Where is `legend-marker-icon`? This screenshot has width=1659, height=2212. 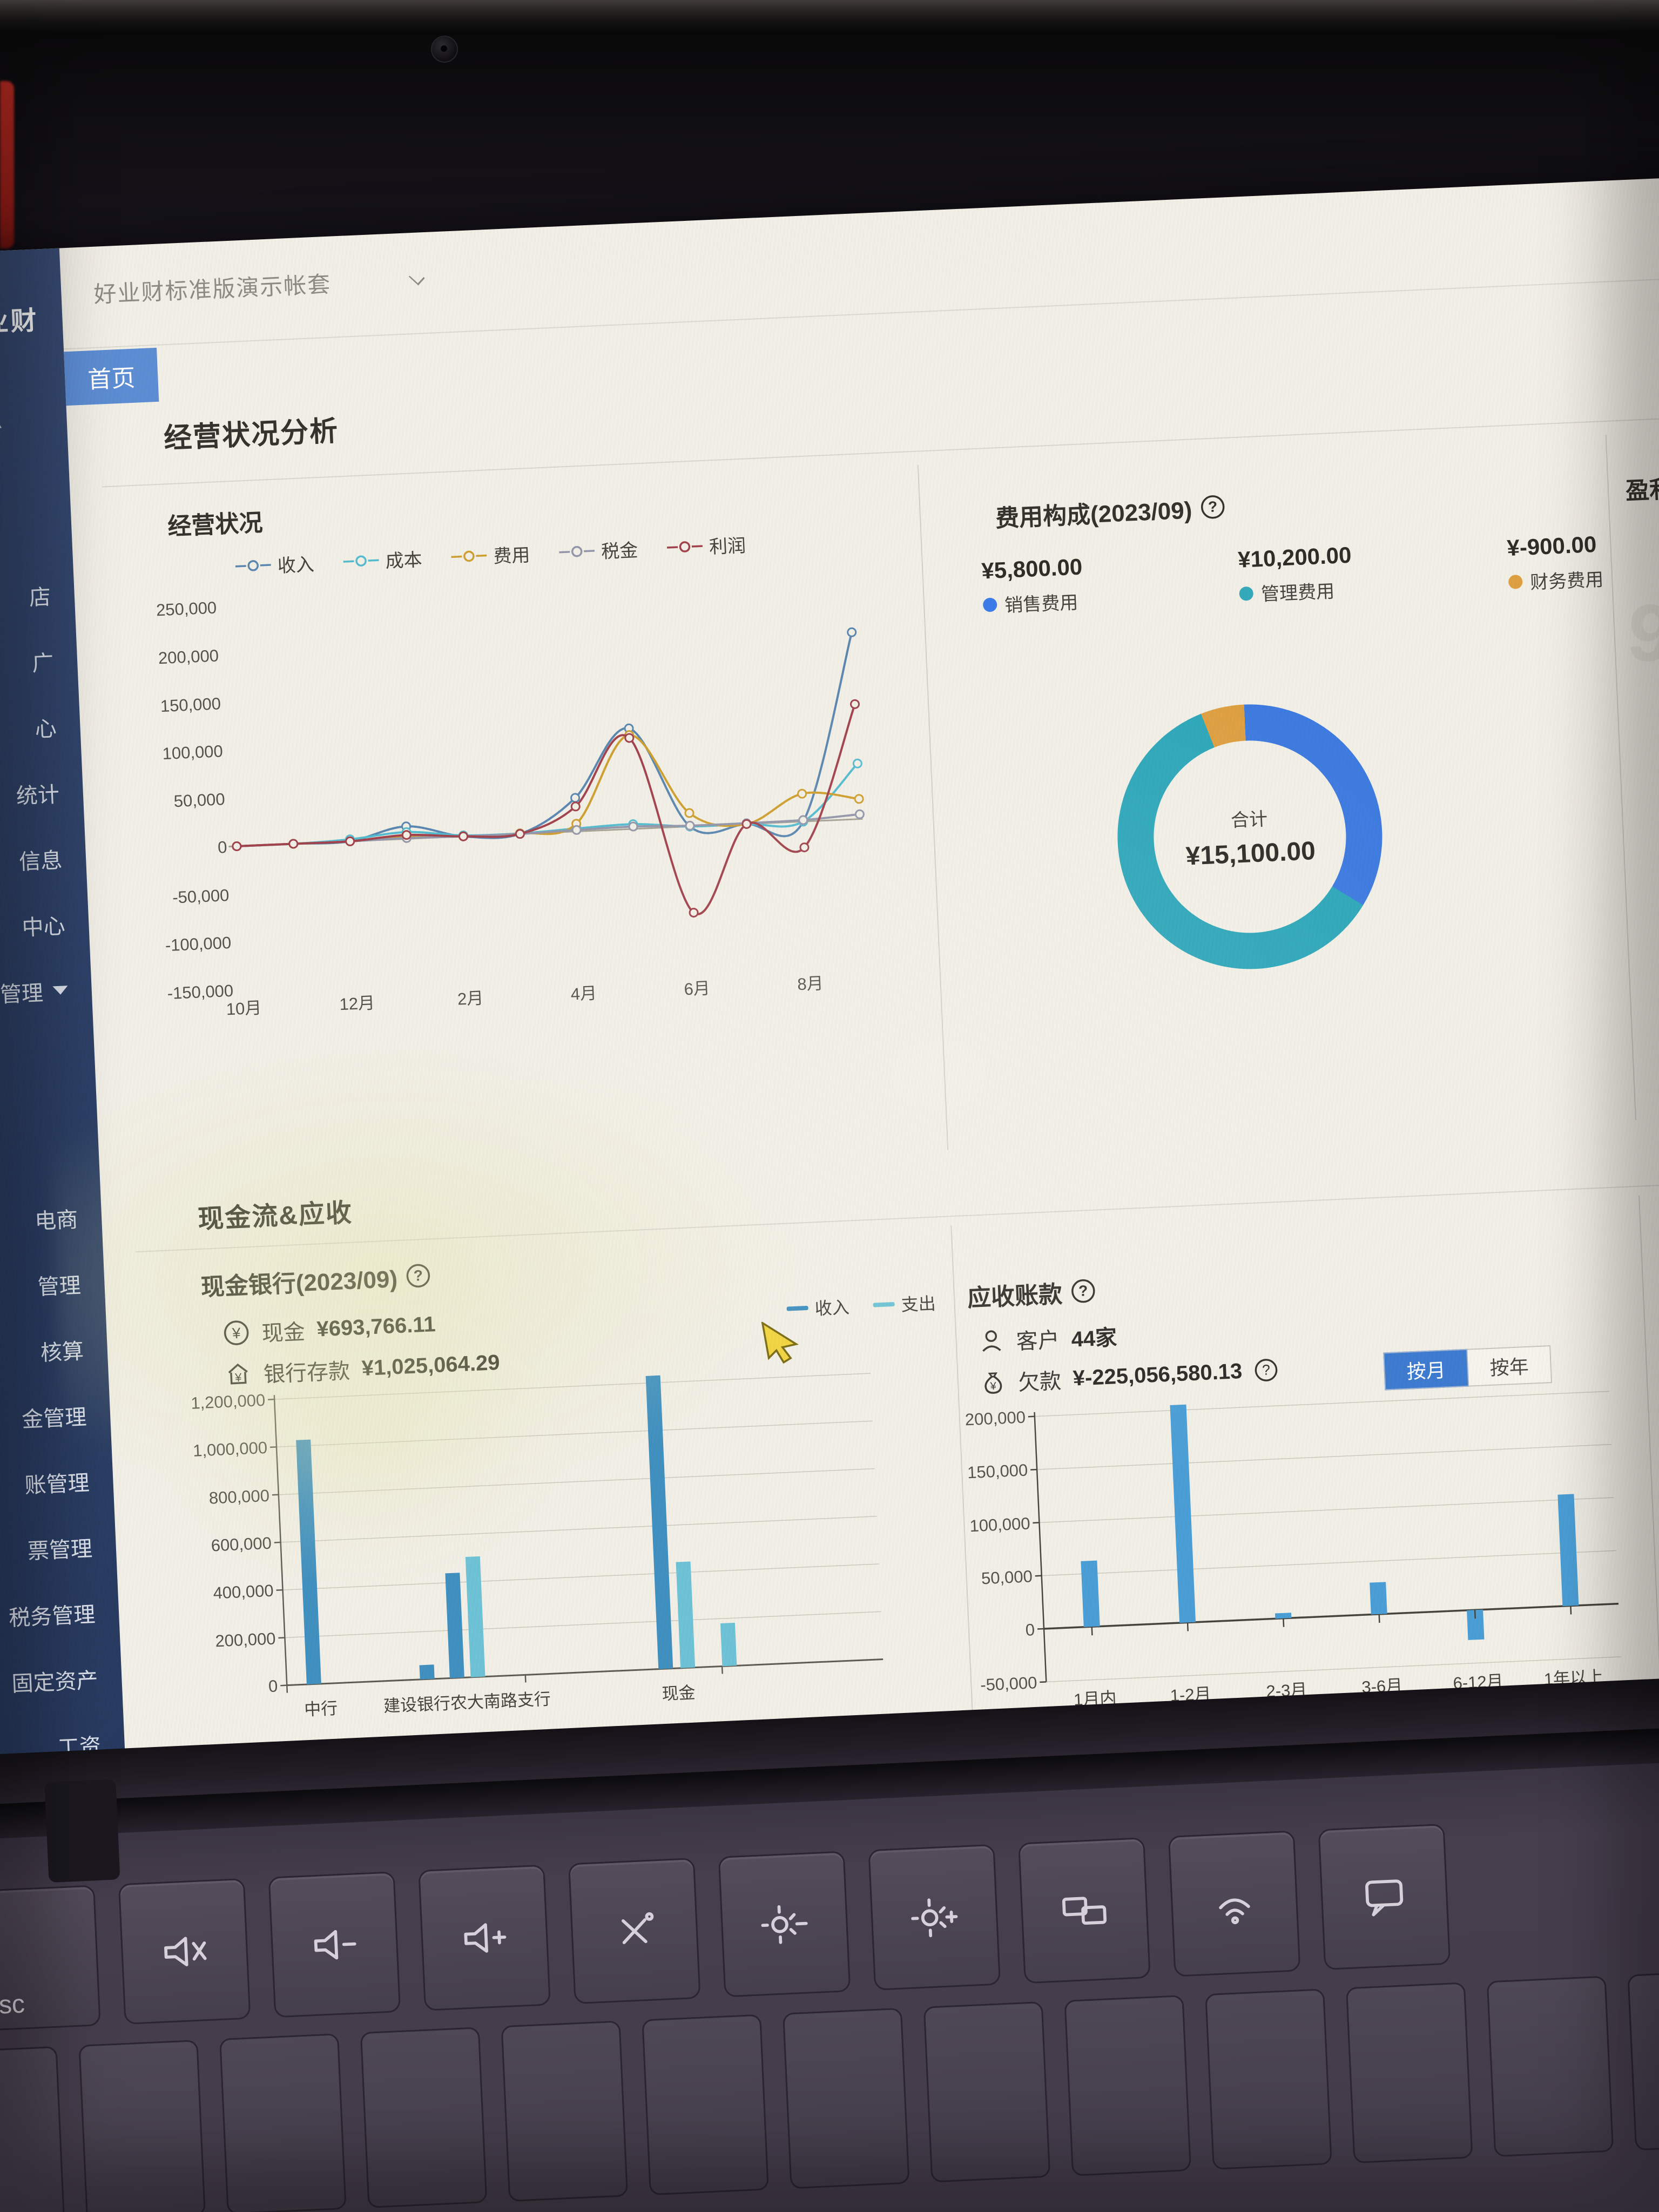
legend-marker-icon is located at coordinates (684, 546).